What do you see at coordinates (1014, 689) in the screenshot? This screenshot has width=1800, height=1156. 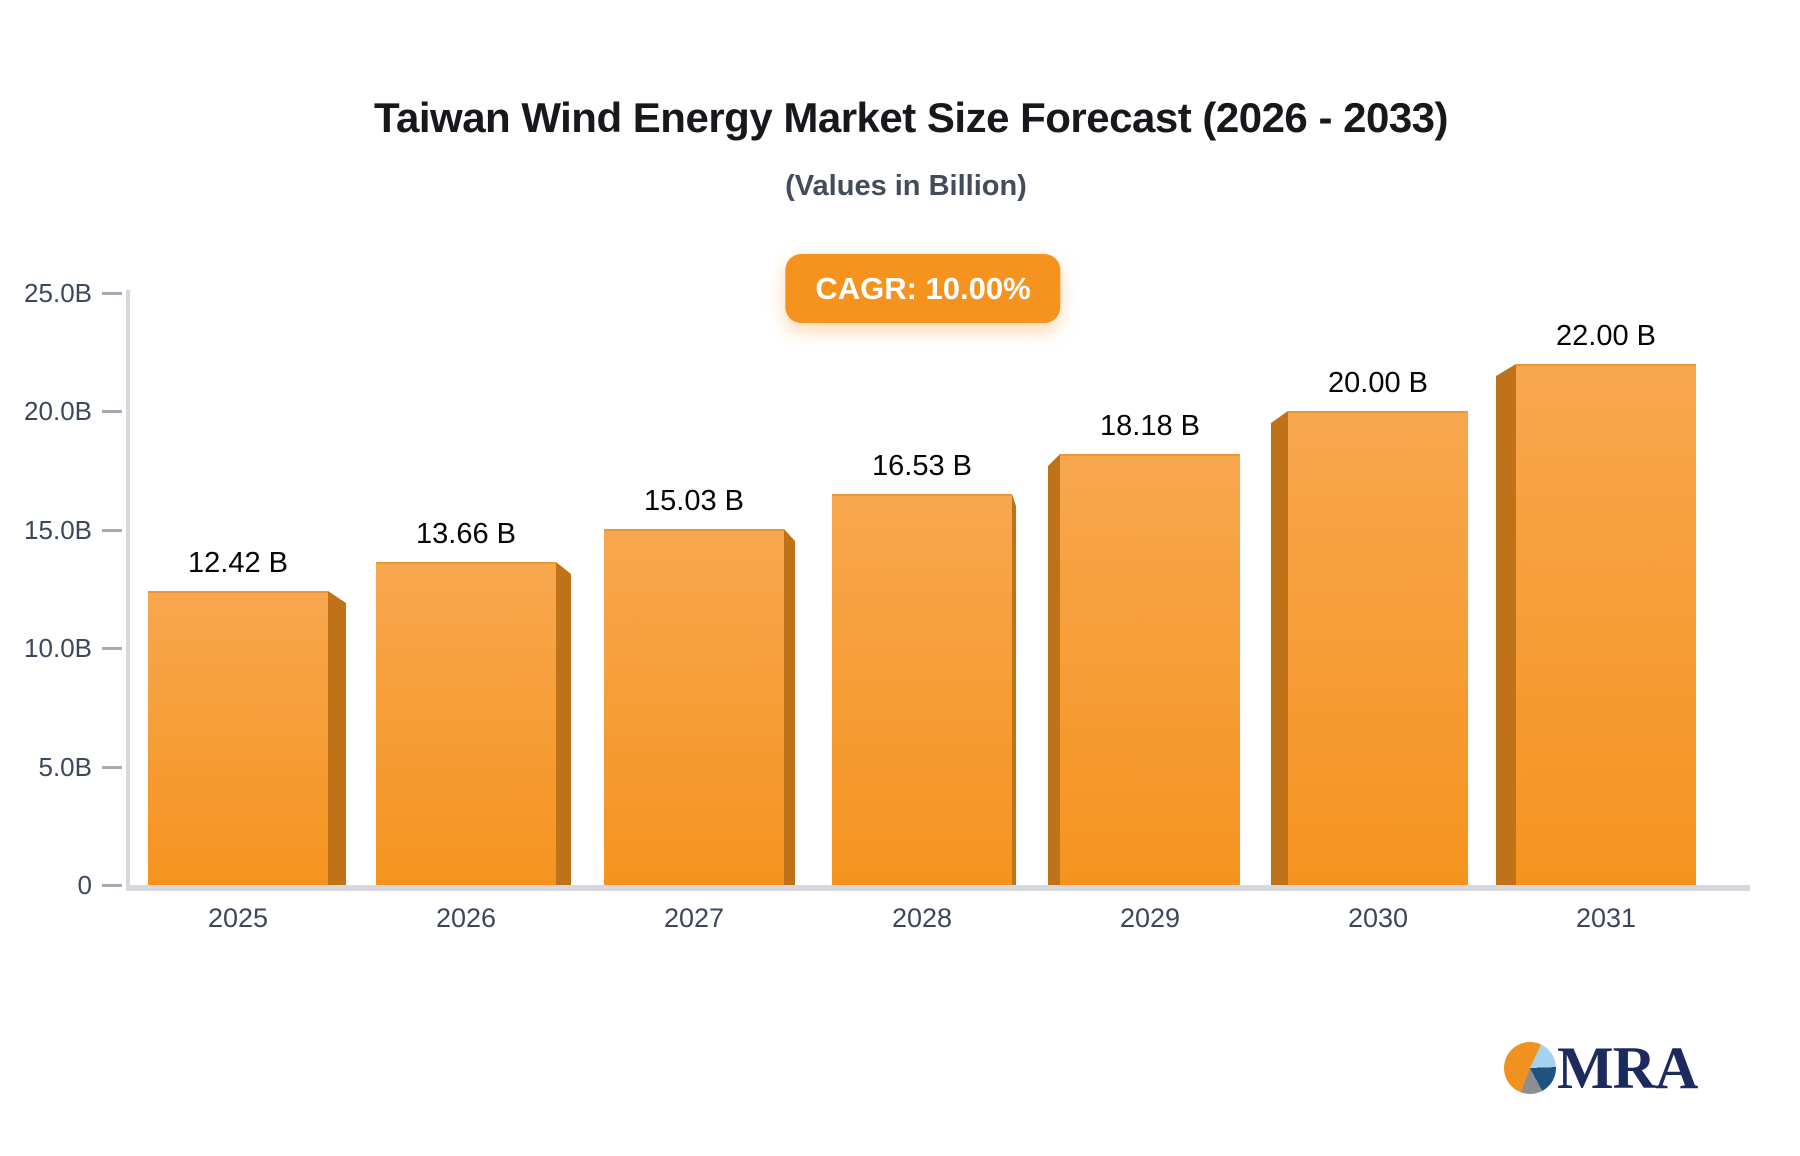 I see `bar-side-2028` at bounding box center [1014, 689].